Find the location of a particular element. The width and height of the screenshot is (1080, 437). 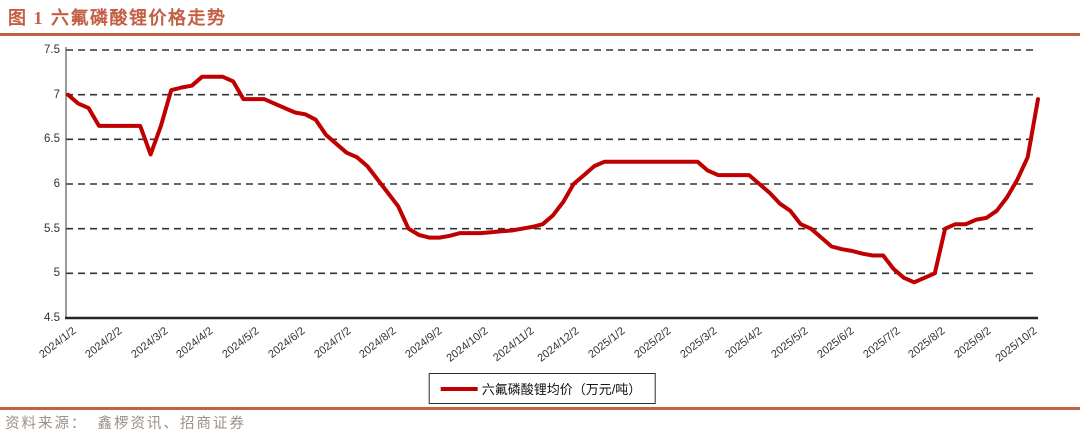

source-text: 鑫椤资讯、招商证券 is located at coordinates (171, 424).